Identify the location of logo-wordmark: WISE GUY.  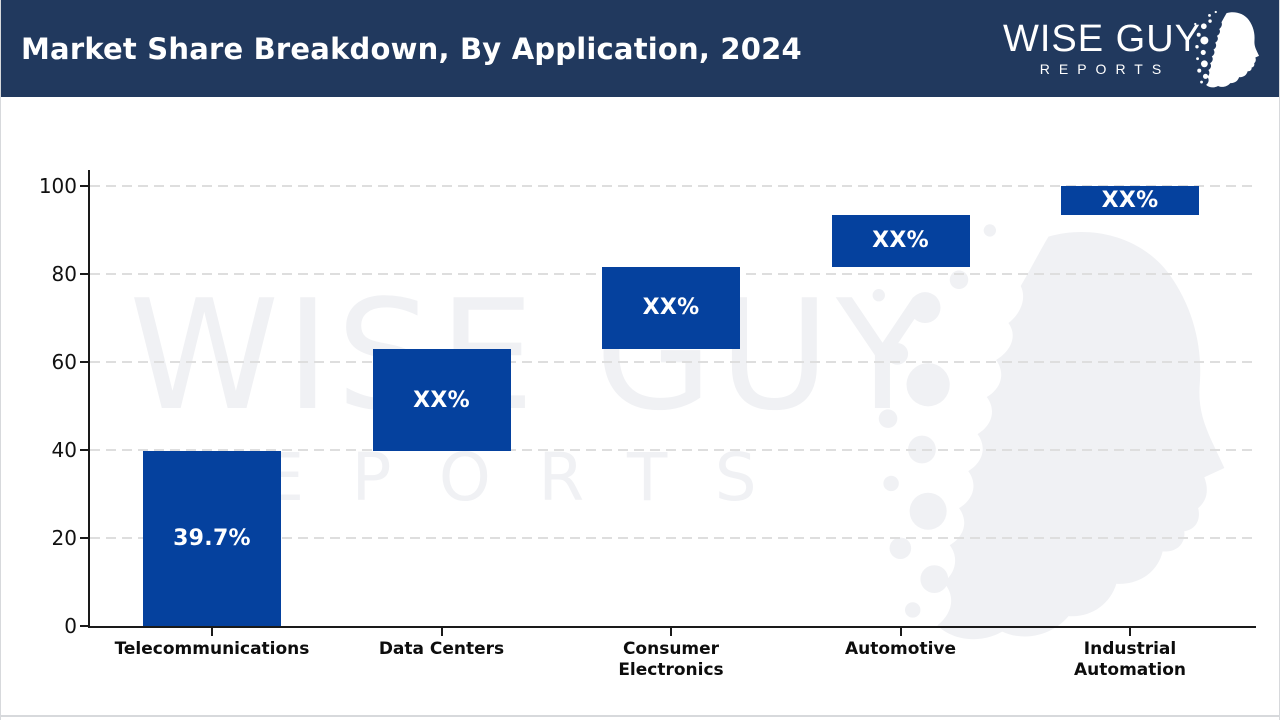
(1101, 39).